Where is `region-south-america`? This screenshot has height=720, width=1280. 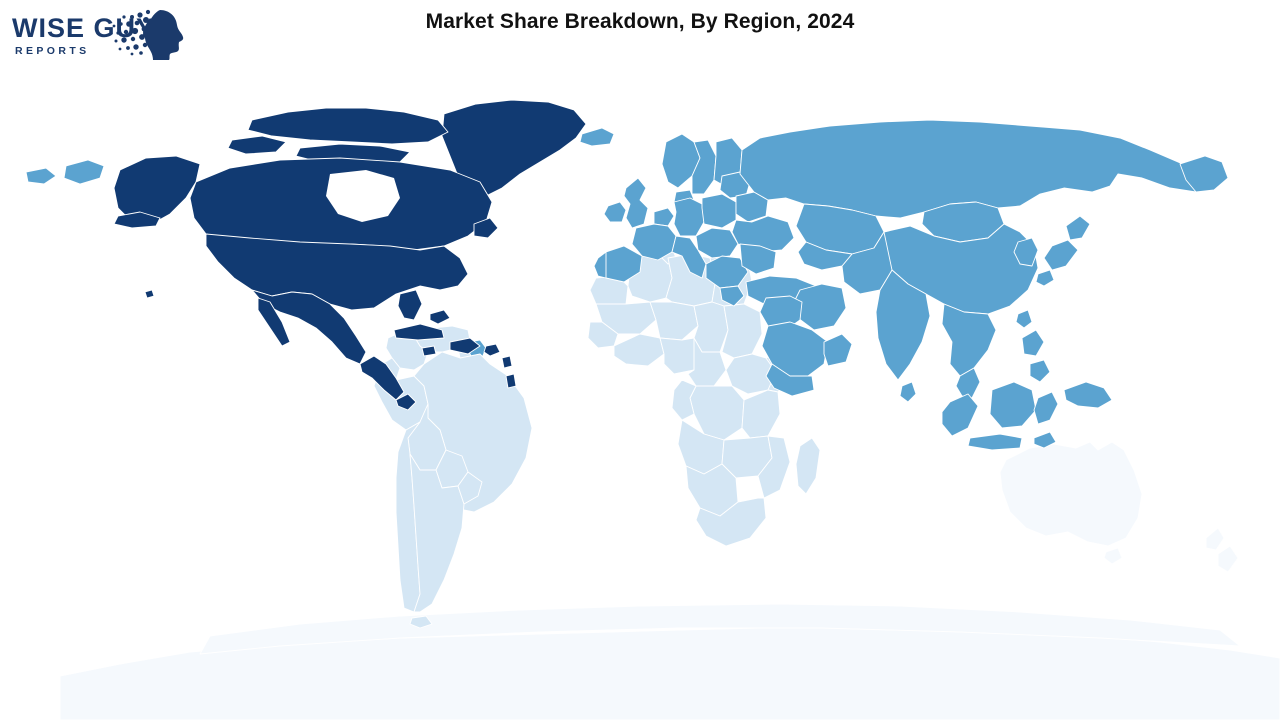 region-south-america is located at coordinates (453, 477).